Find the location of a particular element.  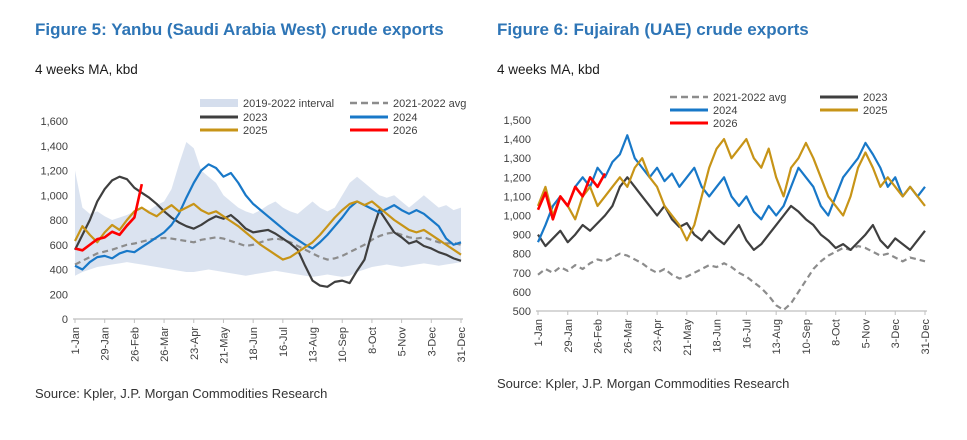

figure-5-subtitle: 4 weeks MA, kbd is located at coordinates (86, 69).